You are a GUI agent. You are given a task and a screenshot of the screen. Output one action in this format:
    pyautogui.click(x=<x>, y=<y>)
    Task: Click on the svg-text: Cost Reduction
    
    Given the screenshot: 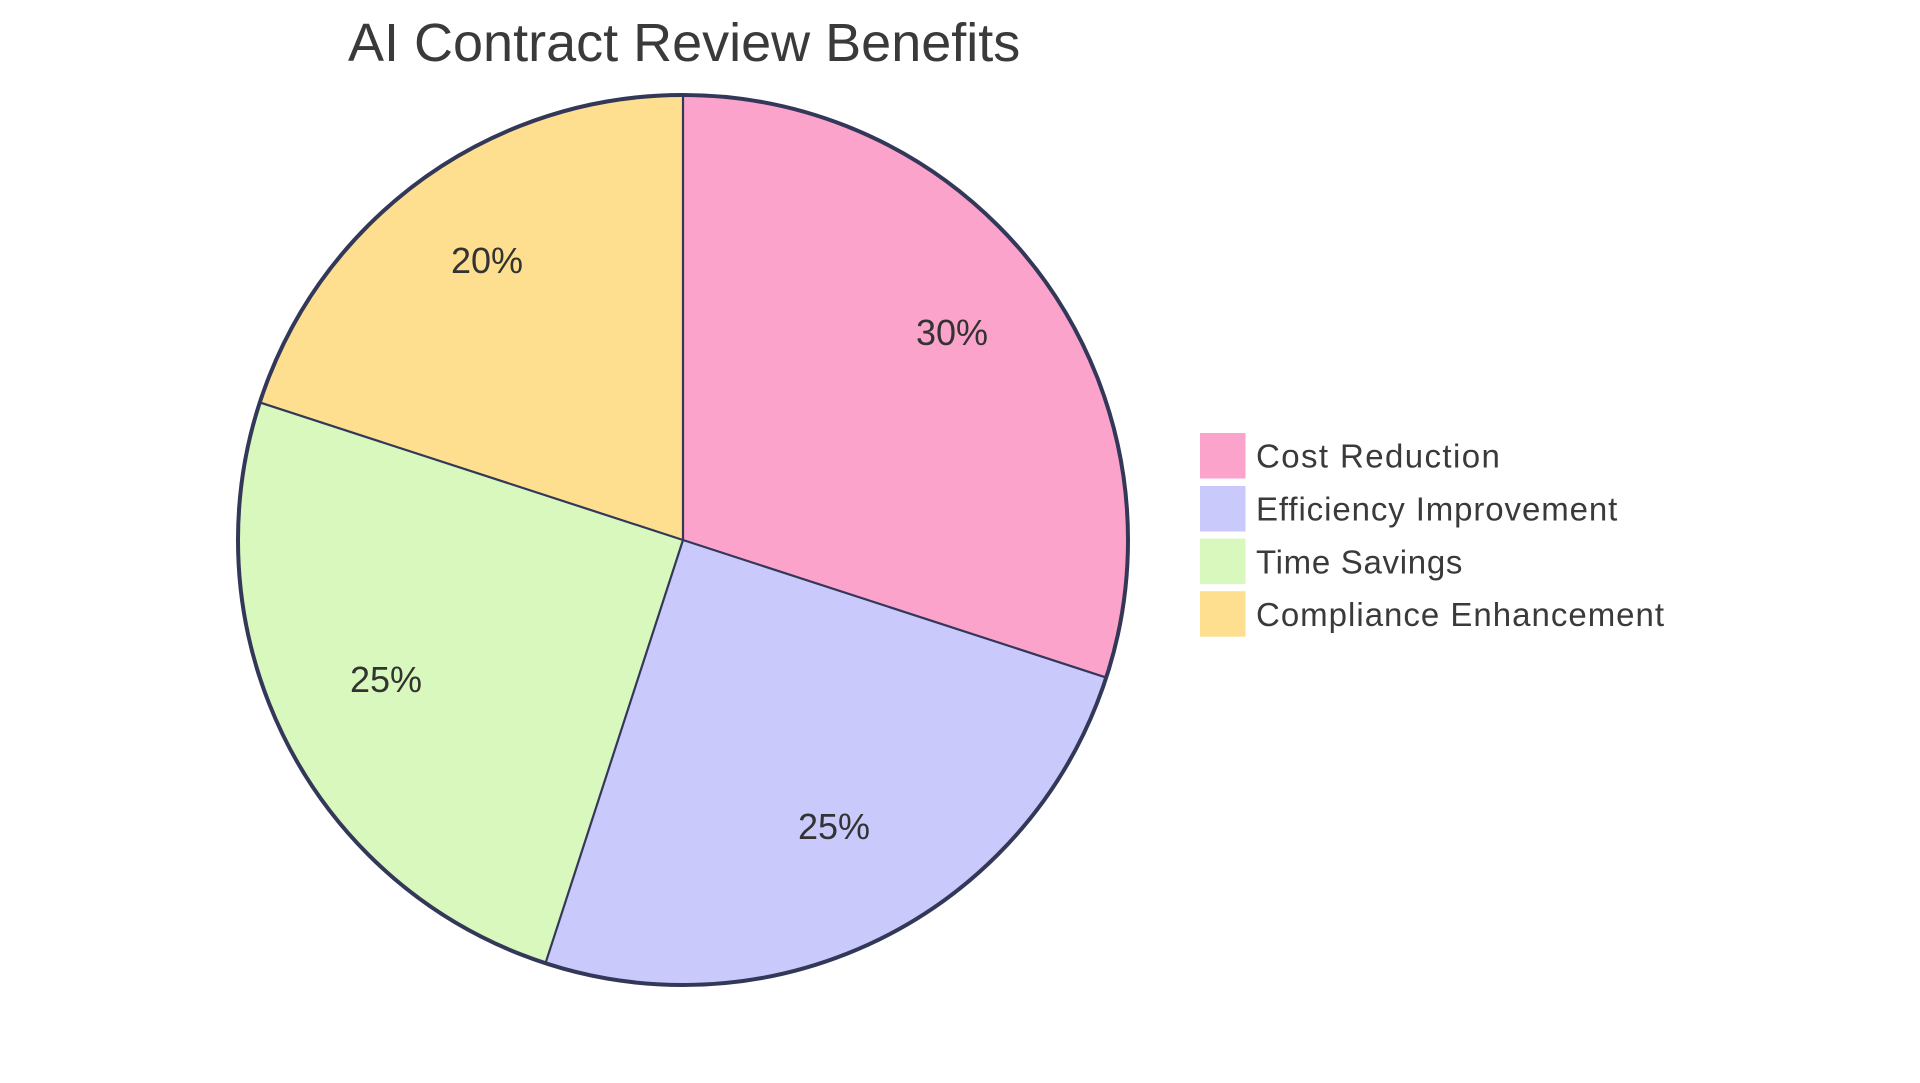 What is the action you would take?
    pyautogui.click(x=1378, y=456)
    